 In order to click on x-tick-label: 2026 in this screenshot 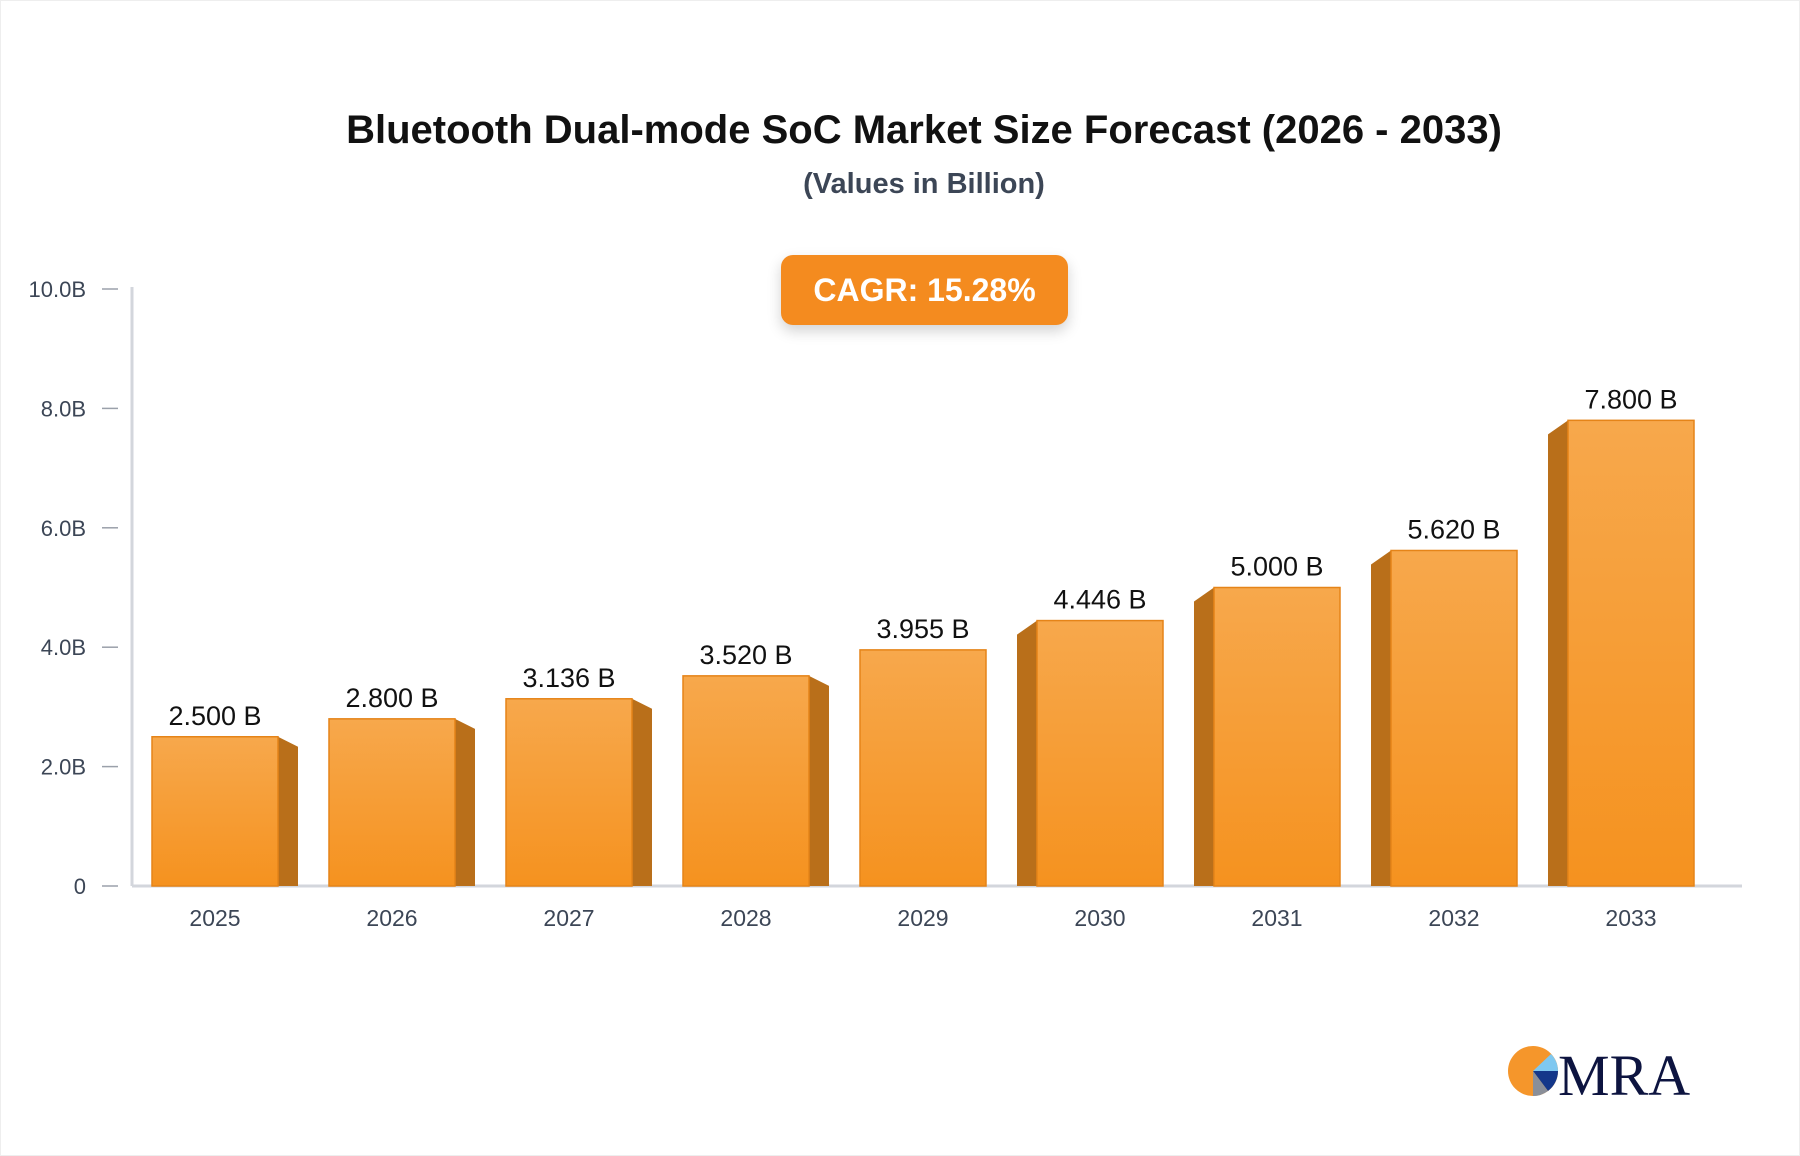, I will do `click(391, 918)`.